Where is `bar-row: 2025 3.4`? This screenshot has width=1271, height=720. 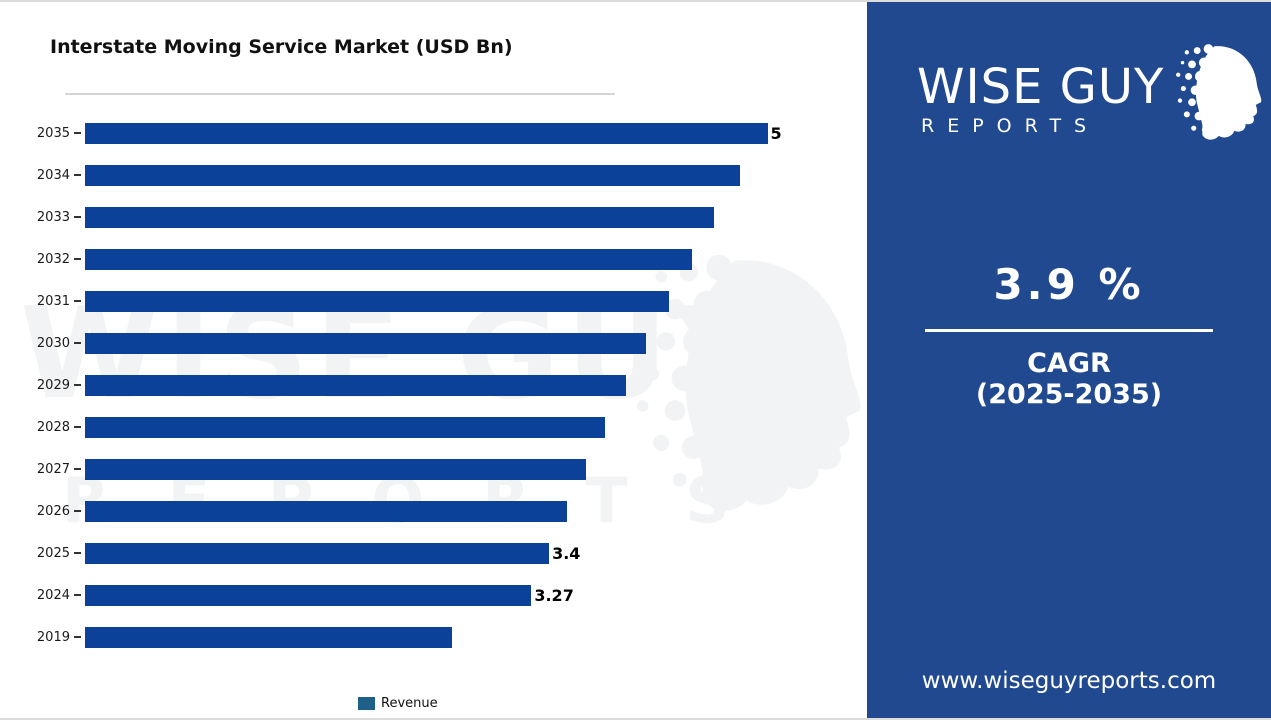
bar-row: 2025 3.4 is located at coordinates (433, 553).